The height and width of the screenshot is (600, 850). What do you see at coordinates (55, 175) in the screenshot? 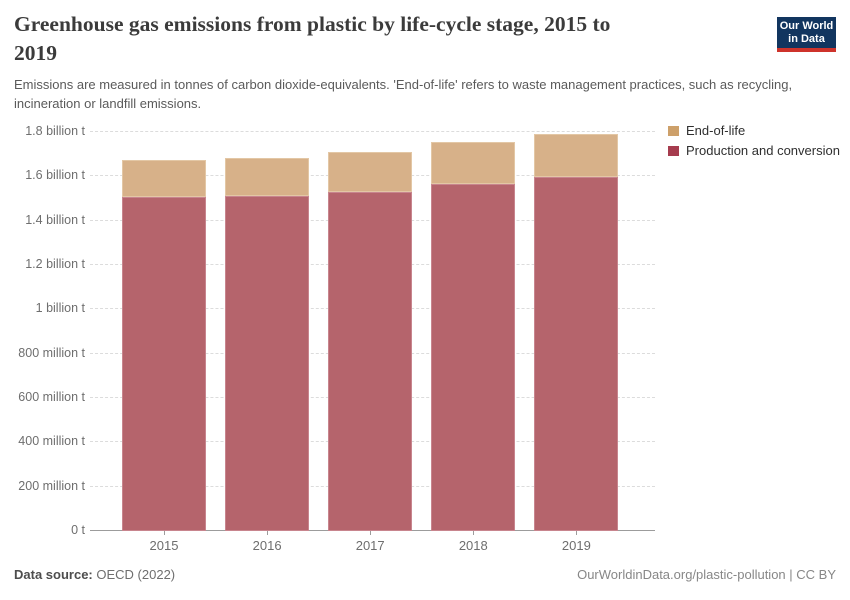
I see `y-tick-label: 1.6 billion t` at bounding box center [55, 175].